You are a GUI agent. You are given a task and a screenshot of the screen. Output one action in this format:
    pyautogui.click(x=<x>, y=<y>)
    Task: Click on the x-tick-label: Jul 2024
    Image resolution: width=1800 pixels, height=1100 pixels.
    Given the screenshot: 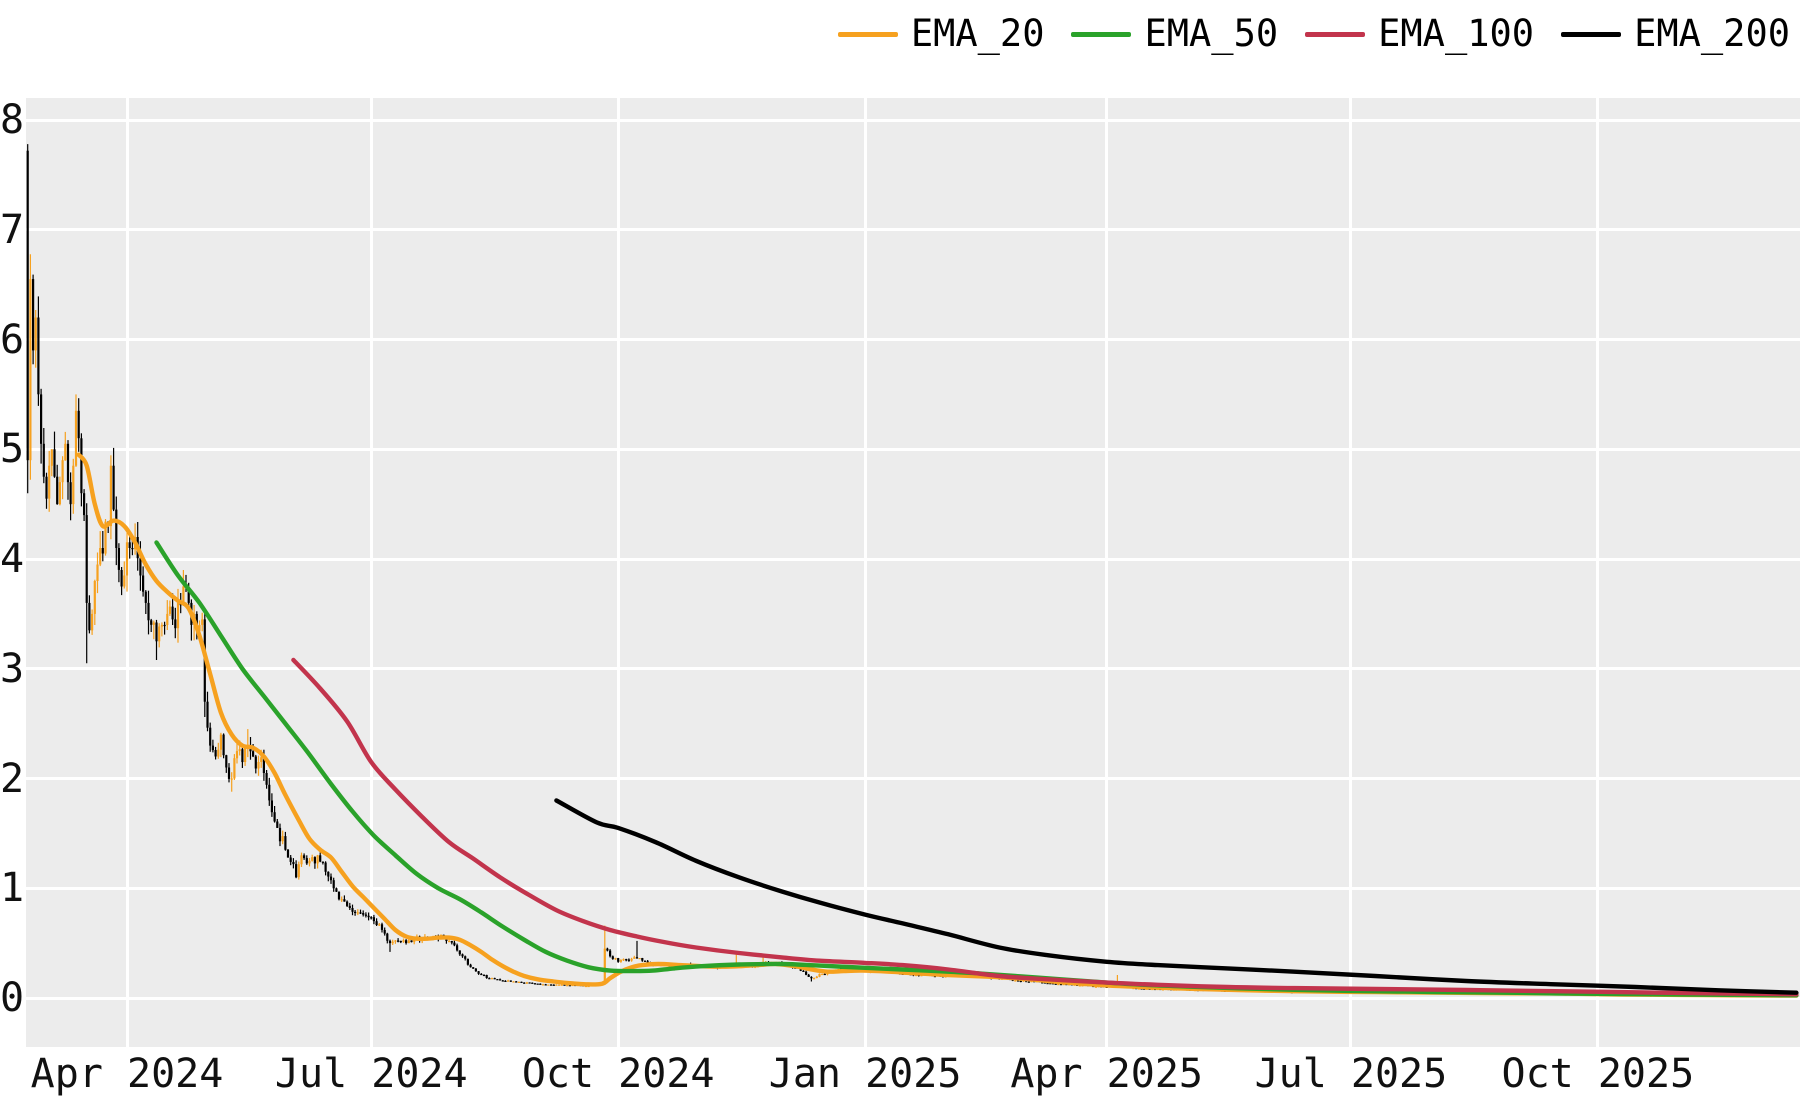 What is the action you would take?
    pyautogui.click(x=371, y=1074)
    